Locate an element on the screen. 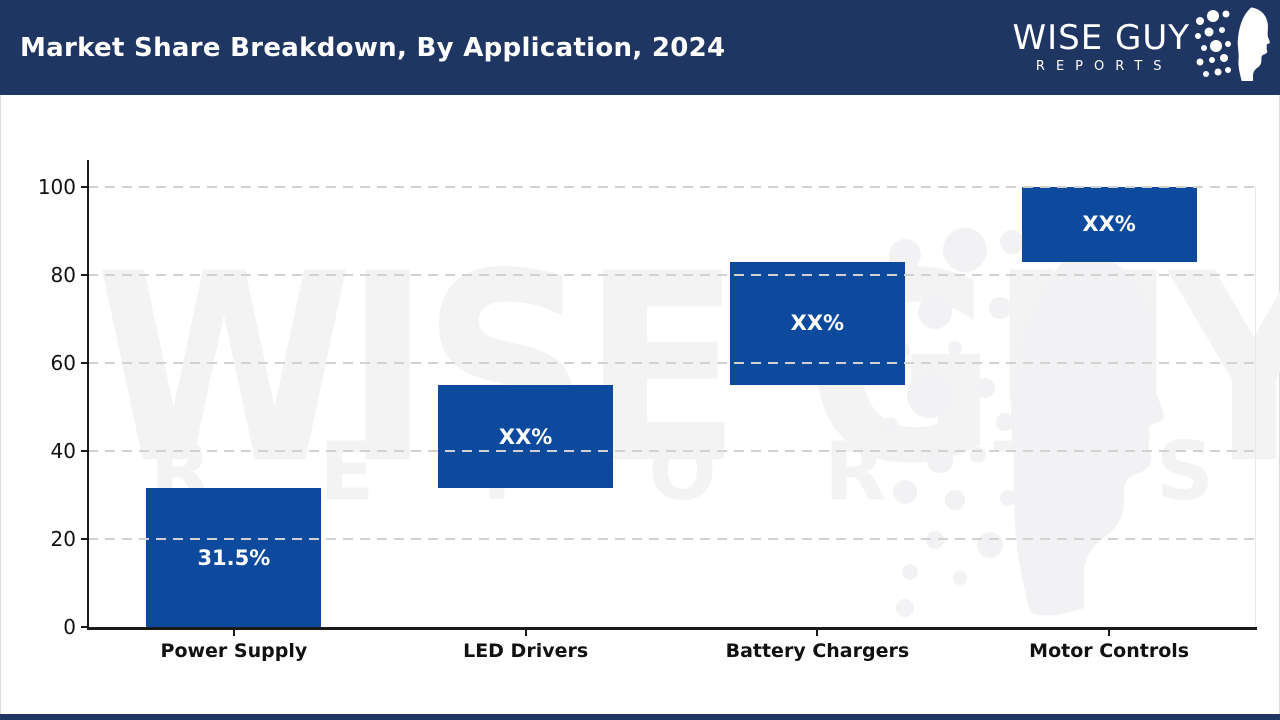 This screenshot has height=720, width=1280. footer-bar is located at coordinates (640, 717).